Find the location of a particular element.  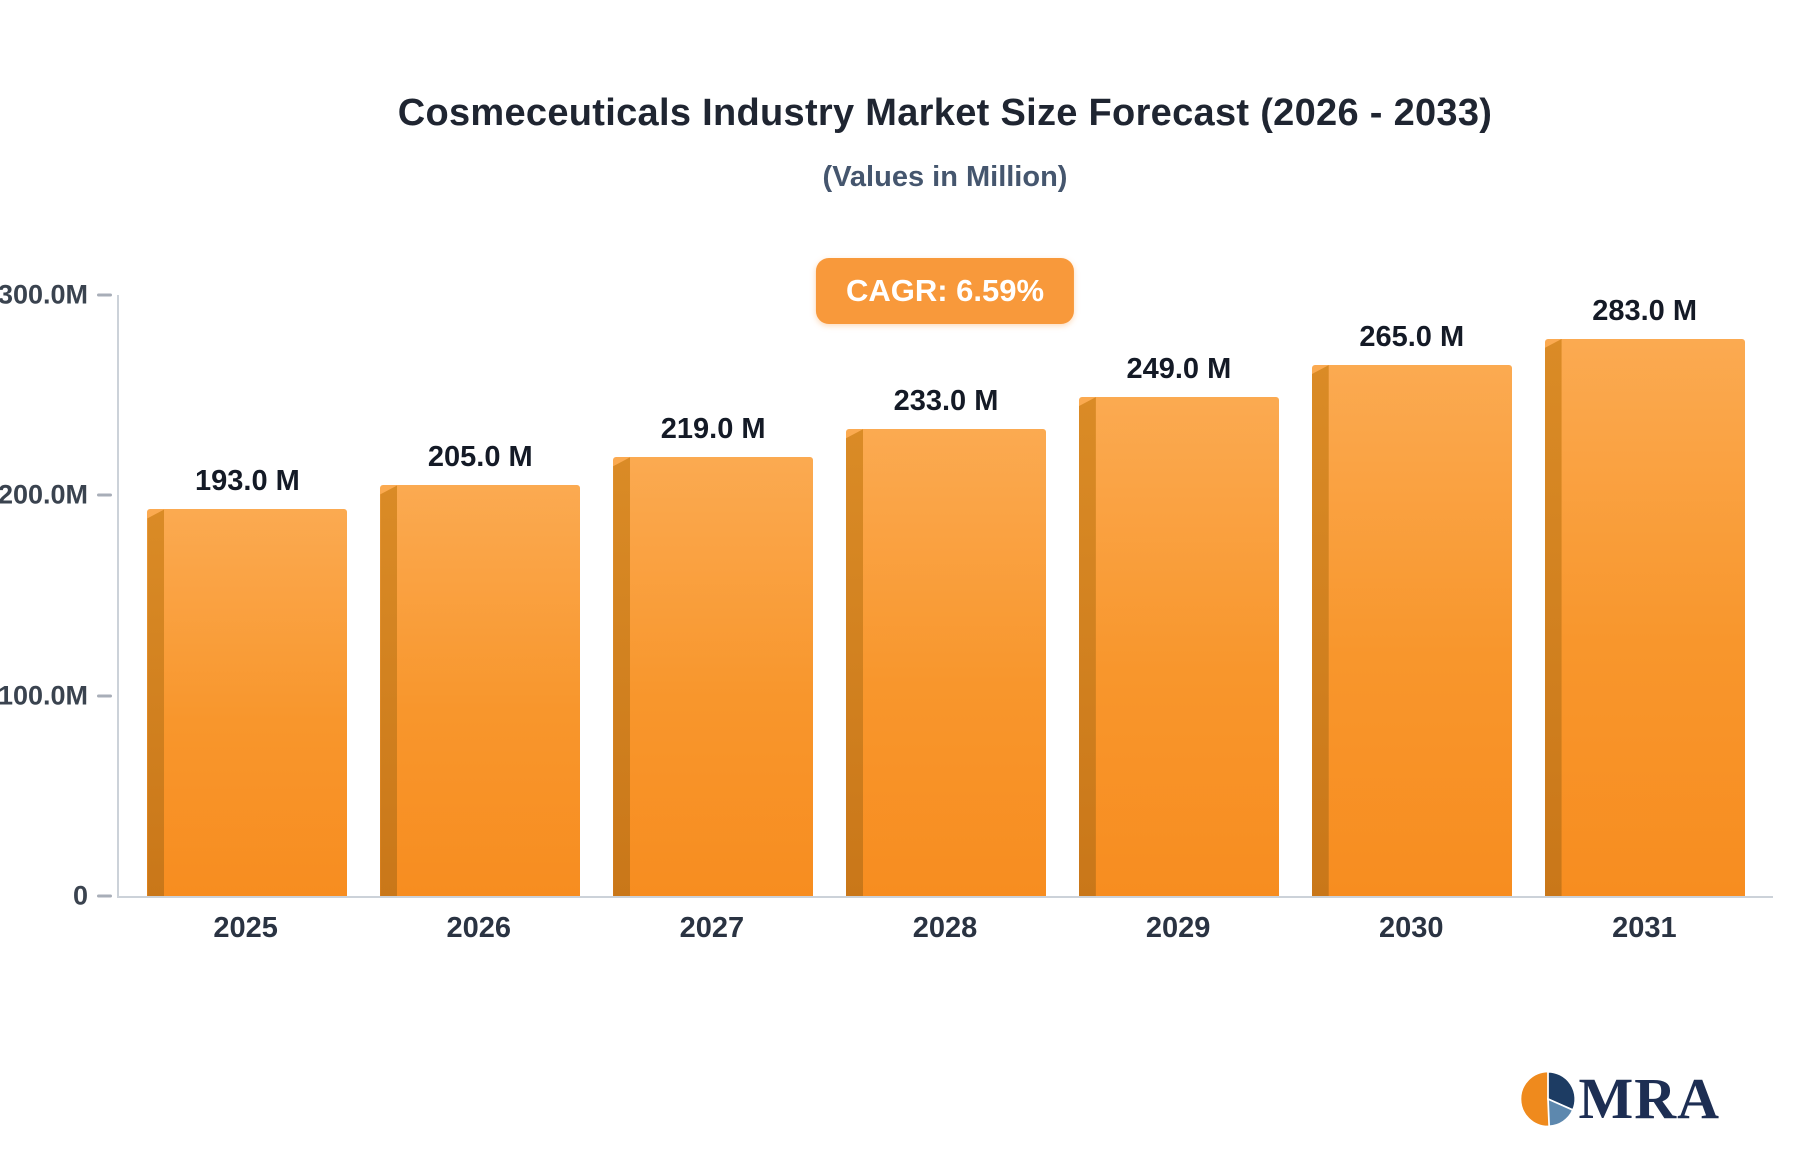

x-axis-label: 2029 is located at coordinates (1178, 928).